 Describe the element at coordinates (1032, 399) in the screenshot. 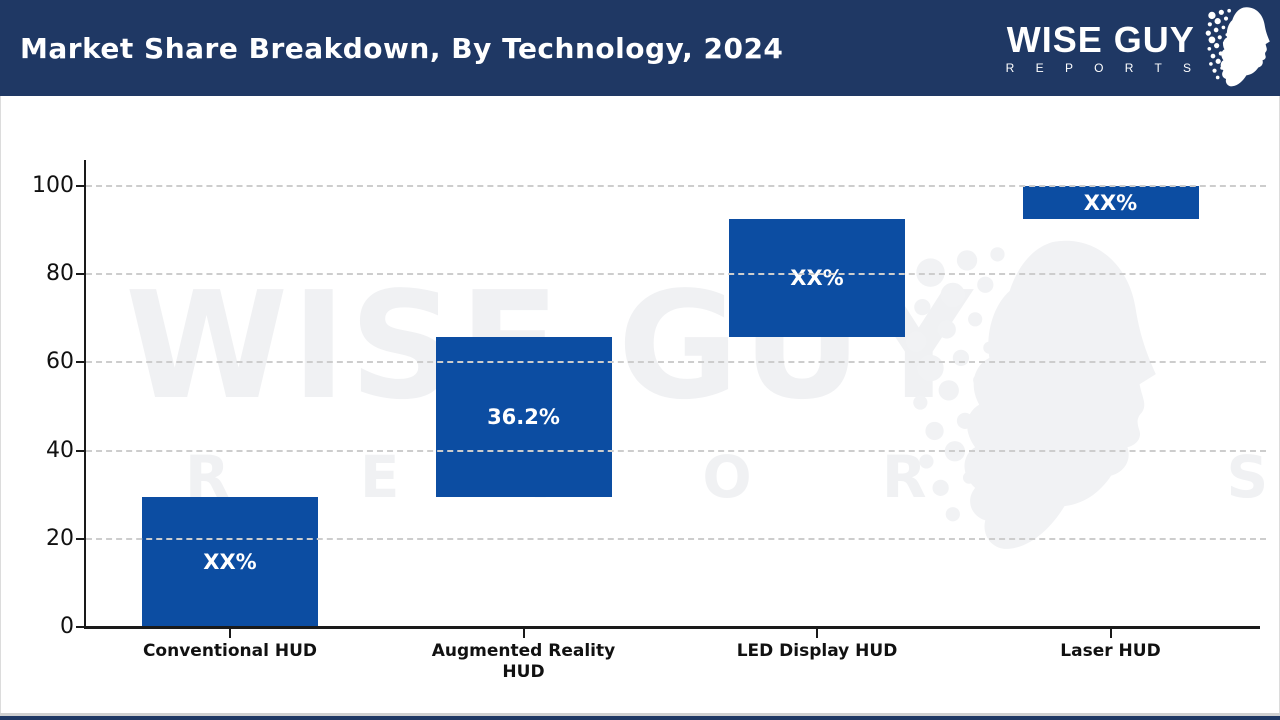

I see `watermark-head-icon` at that location.